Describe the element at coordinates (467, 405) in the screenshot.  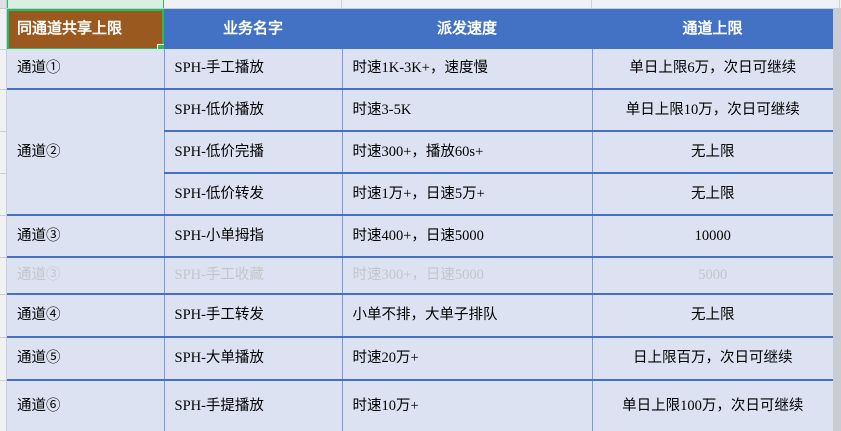
I see `cell-speed: 时速10万+` at that location.